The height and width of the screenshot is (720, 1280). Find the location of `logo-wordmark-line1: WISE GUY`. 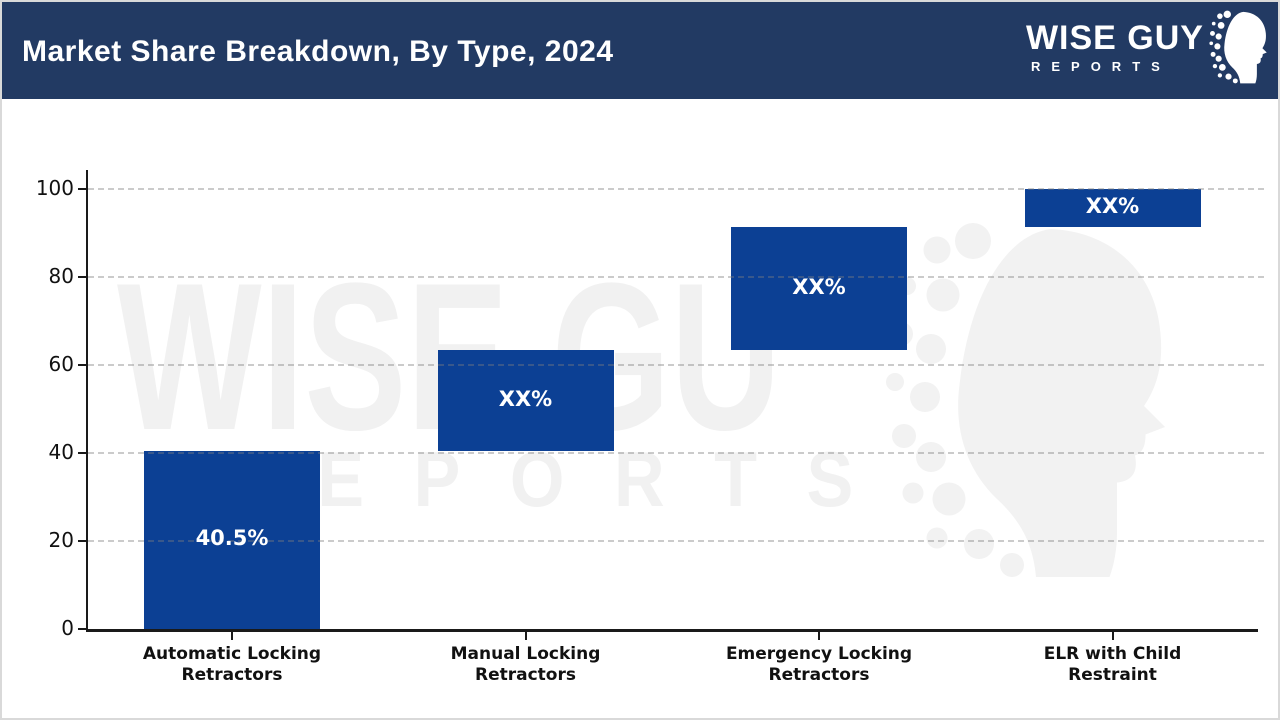

logo-wordmark-line1: WISE GUY is located at coordinates (1114, 37).